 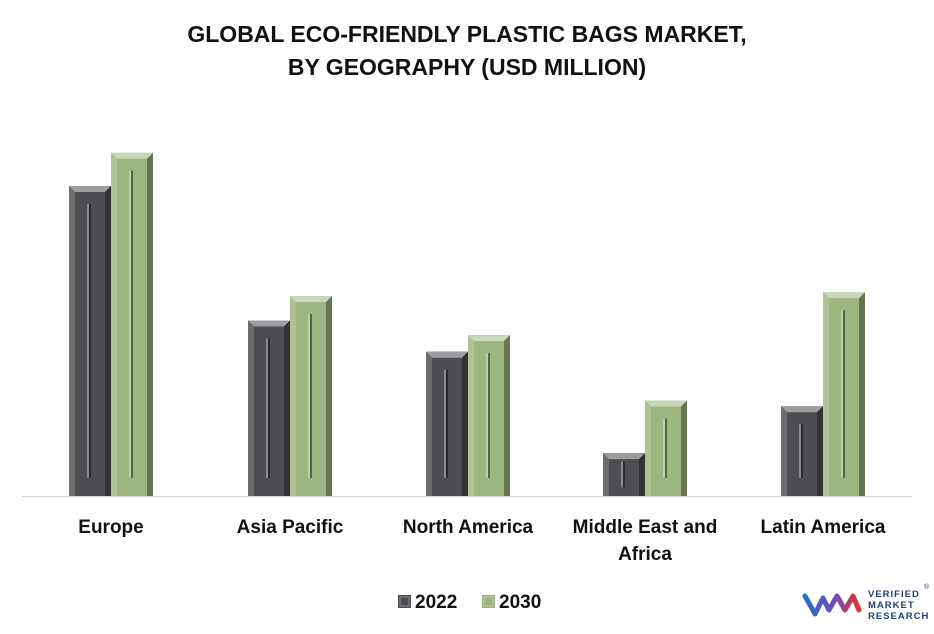 I want to click on verified-market-research-logo: VERIFIED MARKET RESEARCH ®, so click(x=867, y=606).